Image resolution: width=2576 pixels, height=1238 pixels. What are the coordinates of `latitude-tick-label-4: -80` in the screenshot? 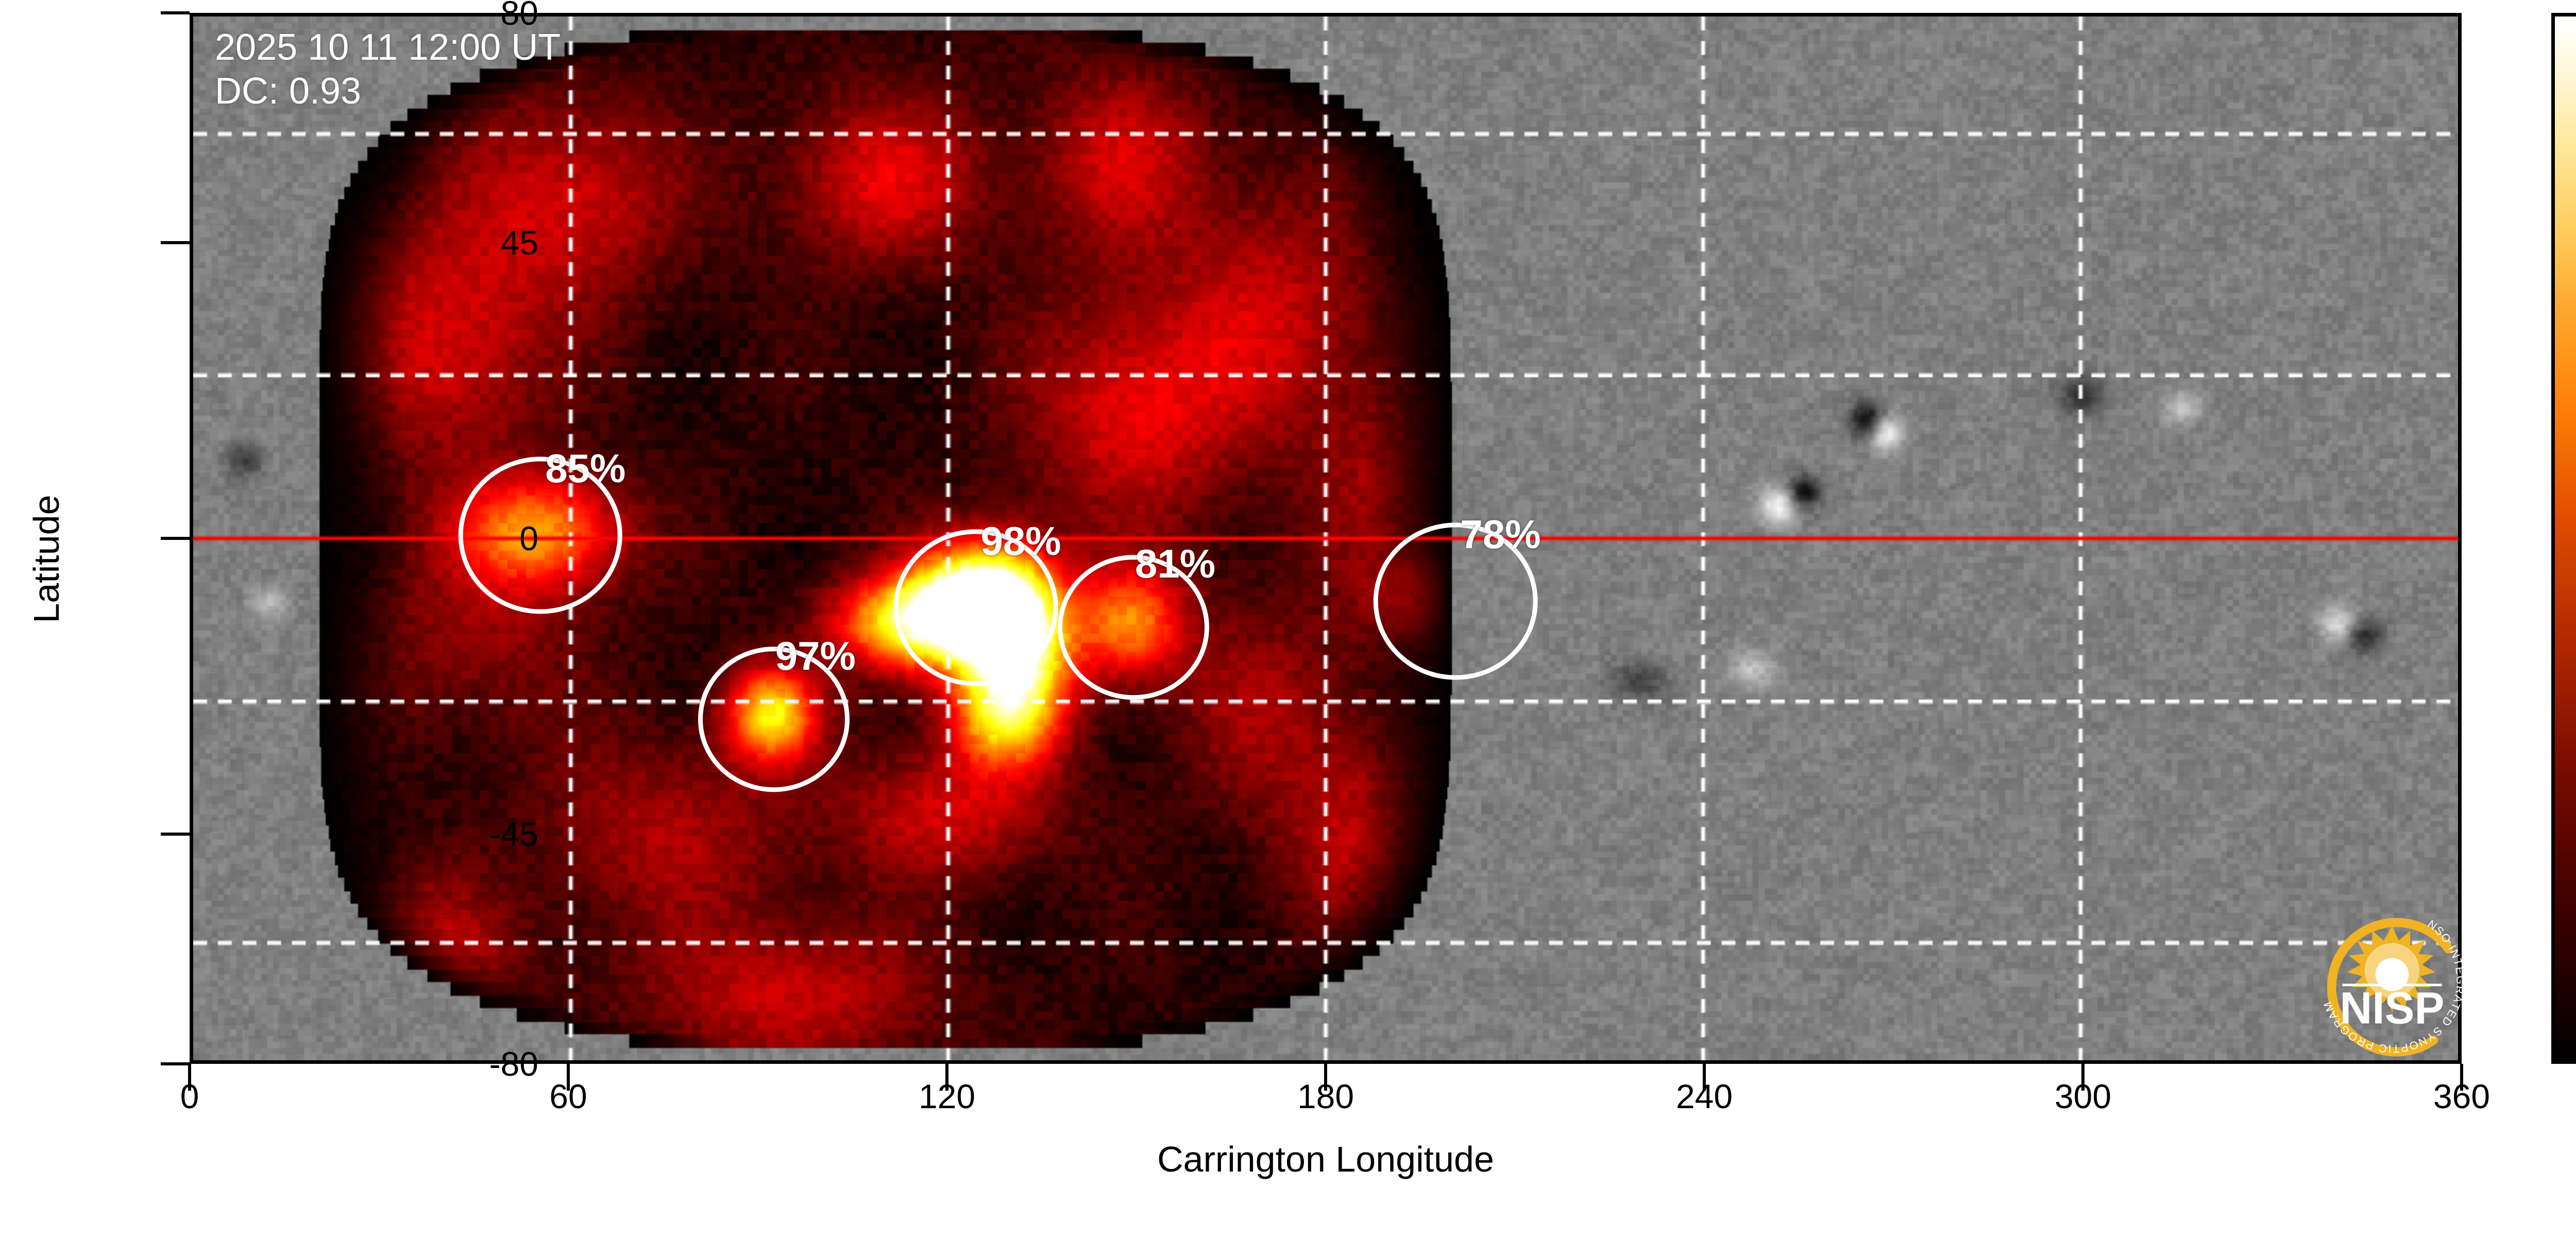 It's located at (513, 1064).